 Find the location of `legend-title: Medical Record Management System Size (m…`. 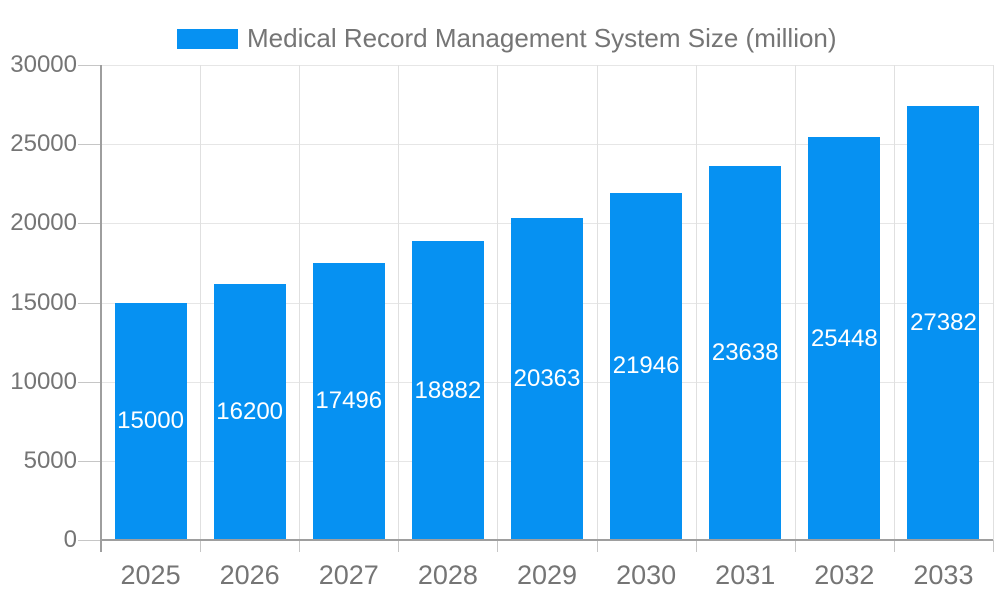

legend-title: Medical Record Management System Size (m… is located at coordinates (542, 38).